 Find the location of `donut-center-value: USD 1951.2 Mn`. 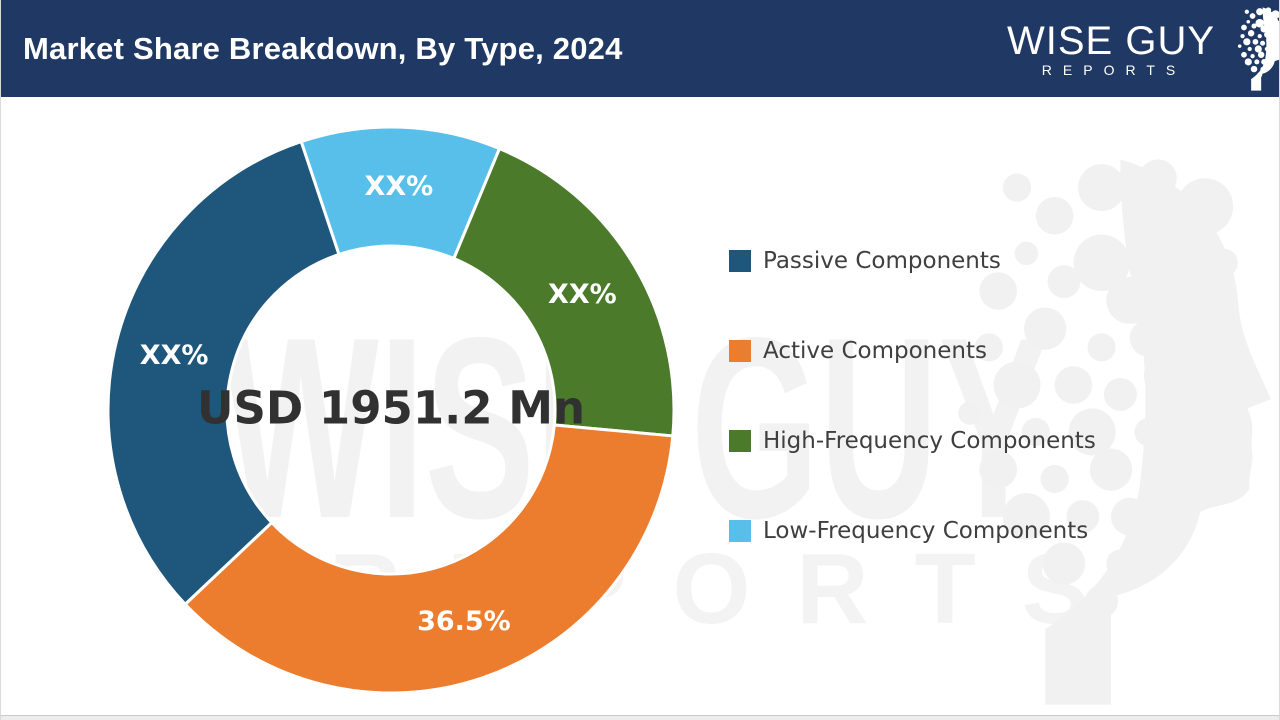

donut-center-value: USD 1951.2 Mn is located at coordinates (391, 408).